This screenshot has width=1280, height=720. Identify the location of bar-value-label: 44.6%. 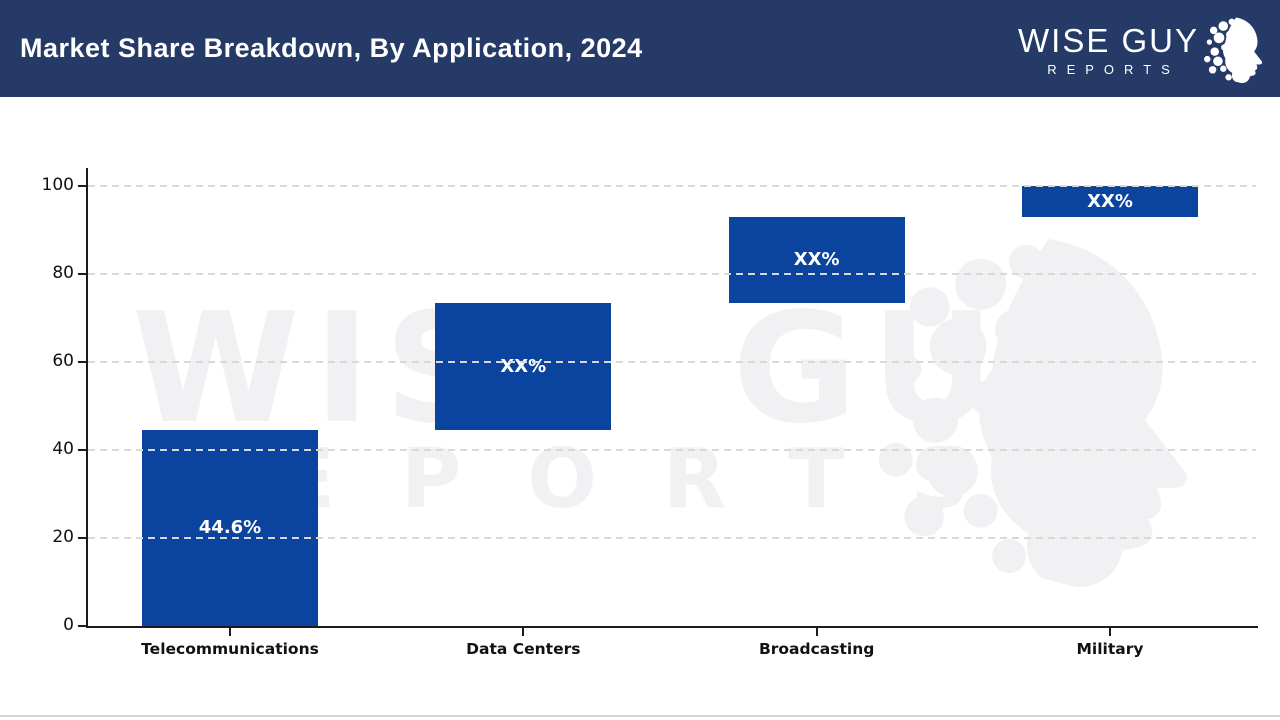
(230, 528).